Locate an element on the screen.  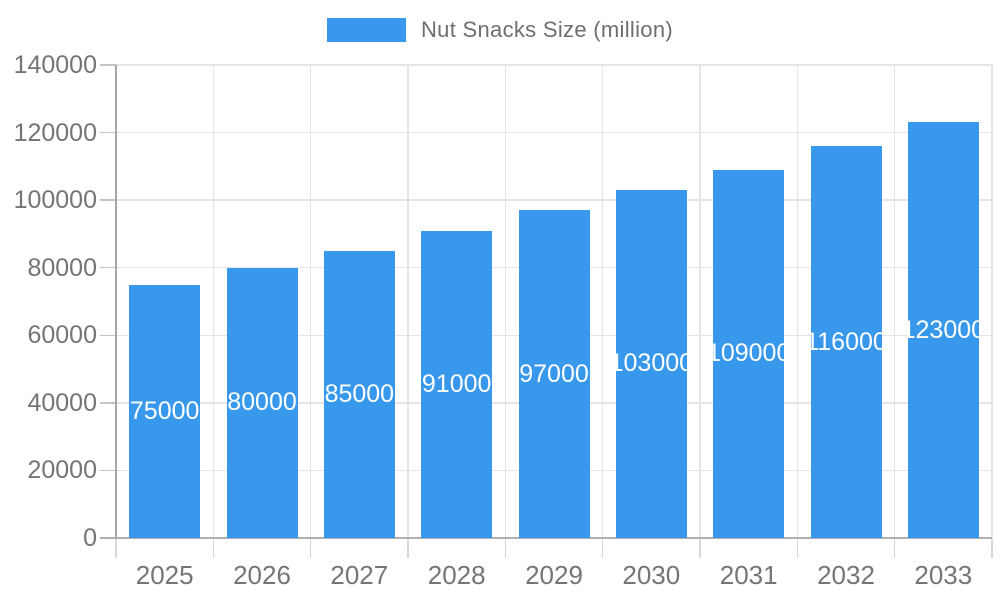
y-axis-tick-label: 0 is located at coordinates (90, 538).